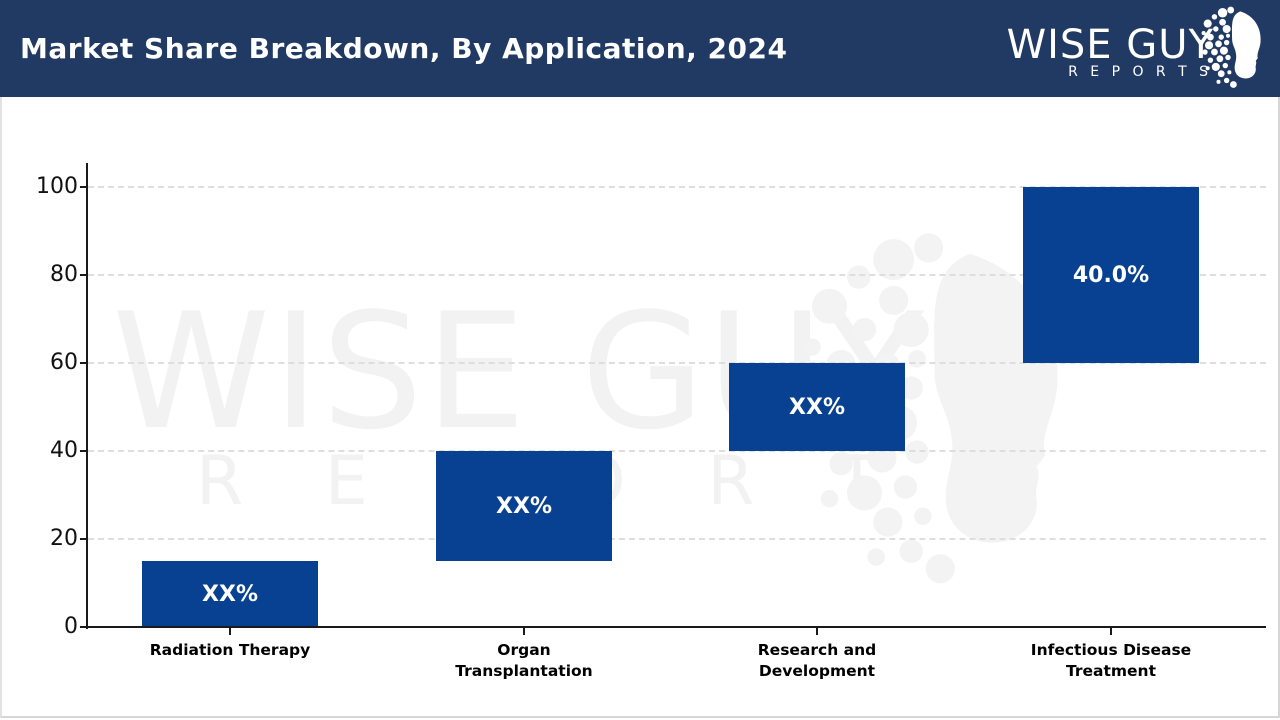 The width and height of the screenshot is (1280, 720). Describe the element at coordinates (64, 538) in the screenshot. I see `y-tick-label-20: 20` at that location.